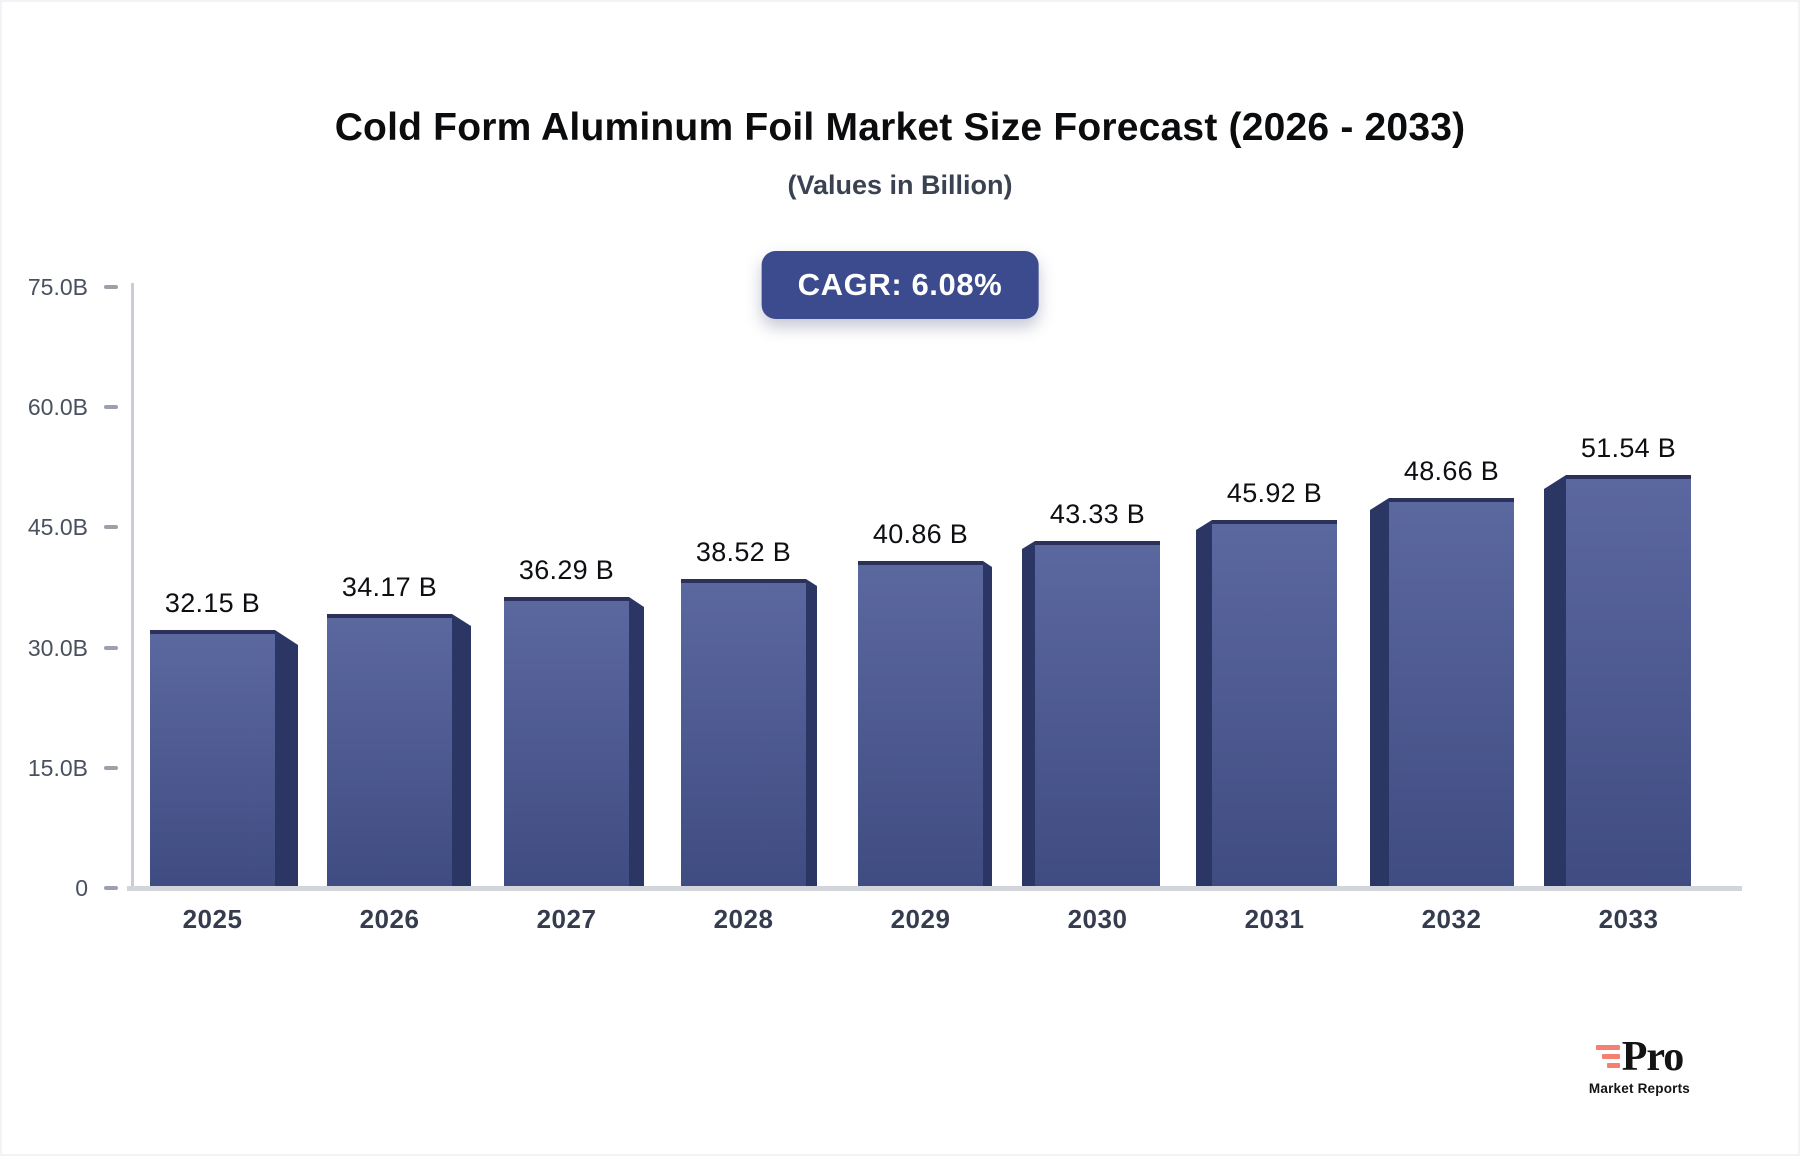 The height and width of the screenshot is (1156, 1800). Describe the element at coordinates (1451, 471) in the screenshot. I see `bar-value-label: 48.66 B` at that location.